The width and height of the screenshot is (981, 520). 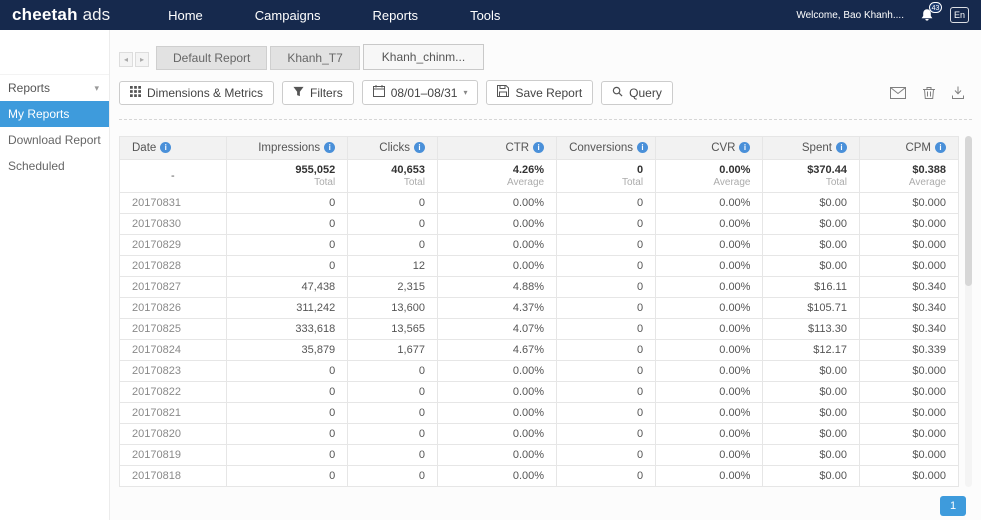 What do you see at coordinates (811, 308) in the screenshot?
I see `cell-spent: $105.71` at bounding box center [811, 308].